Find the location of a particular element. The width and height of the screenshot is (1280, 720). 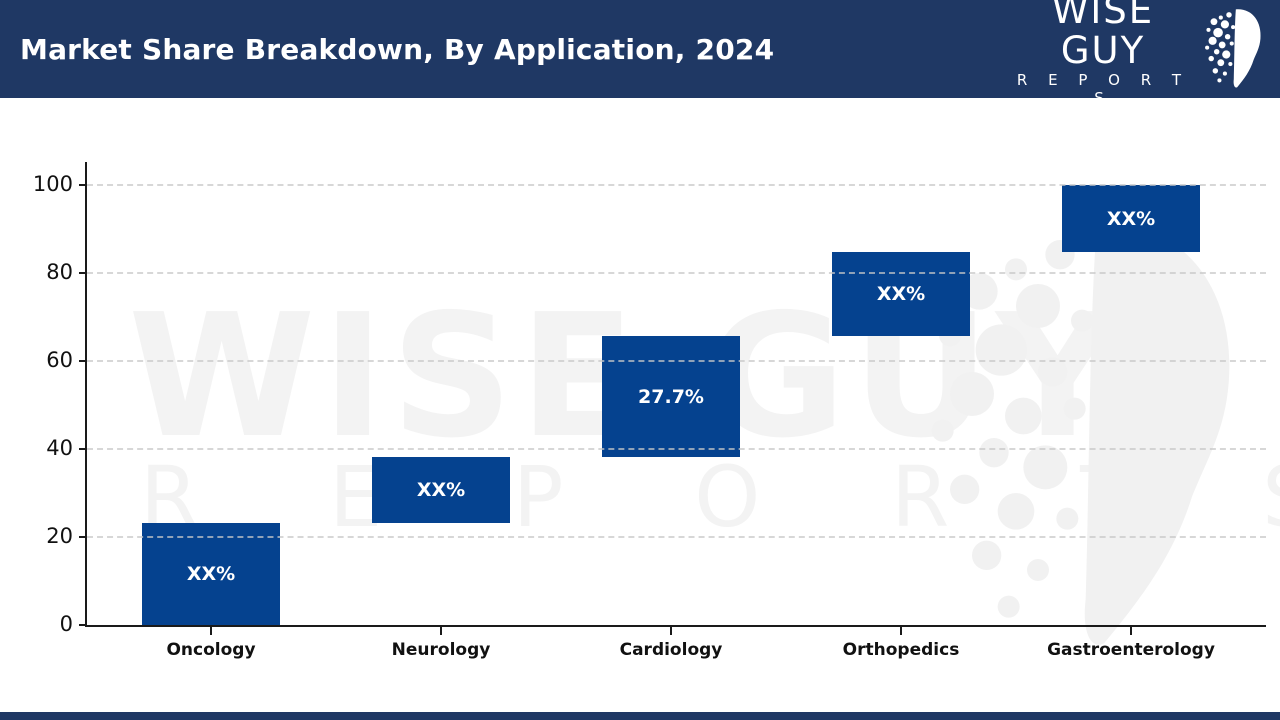

brand-logo: WISE GUY R E P O R T S is located at coordinates (1141, 53).